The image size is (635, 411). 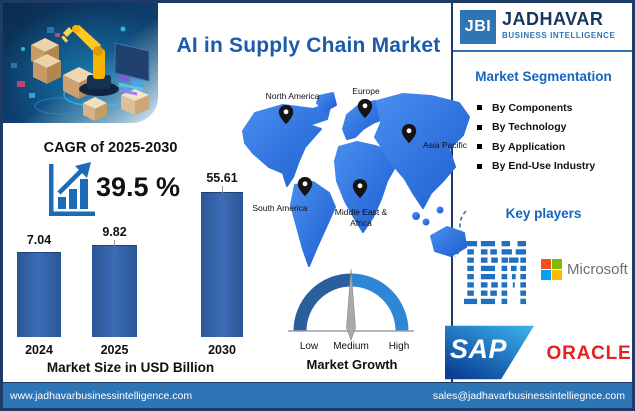 What do you see at coordinates (409, 134) in the screenshot?
I see `pin-asia-pacific-icon` at bounding box center [409, 134].